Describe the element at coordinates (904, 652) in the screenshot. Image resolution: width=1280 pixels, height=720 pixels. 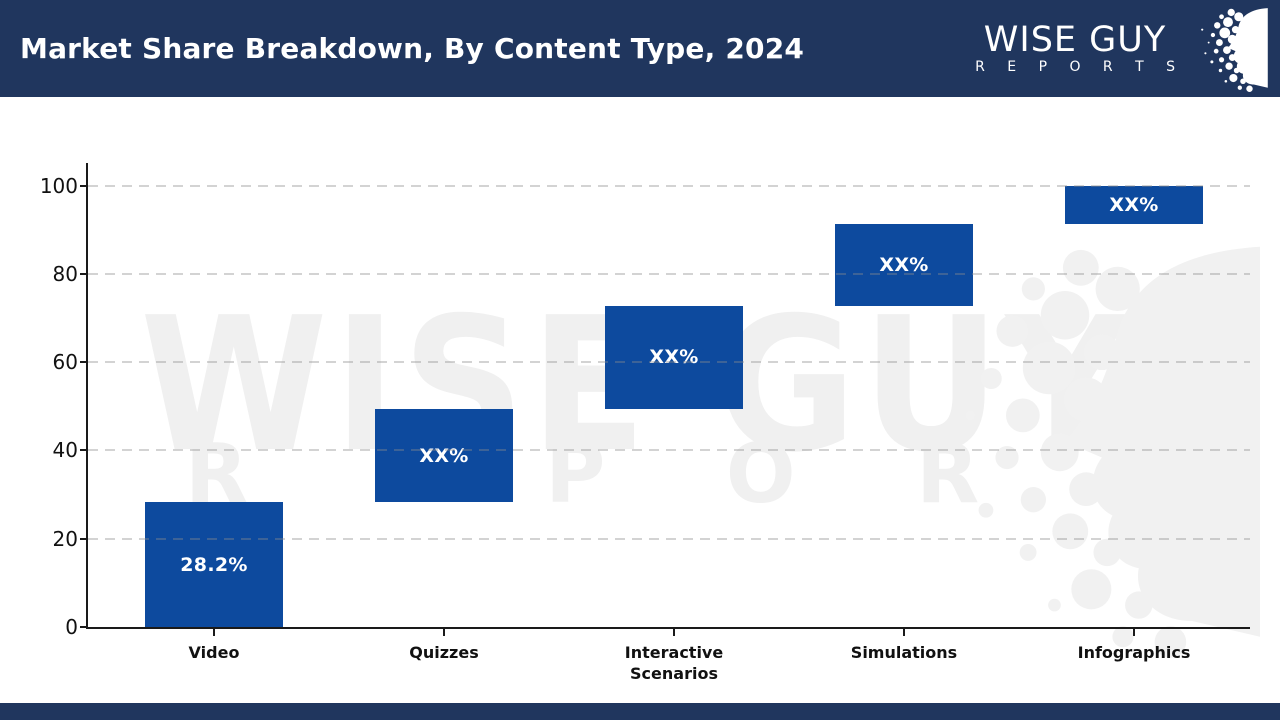
I see `x-axis-label-simulations: Simulations` at that location.